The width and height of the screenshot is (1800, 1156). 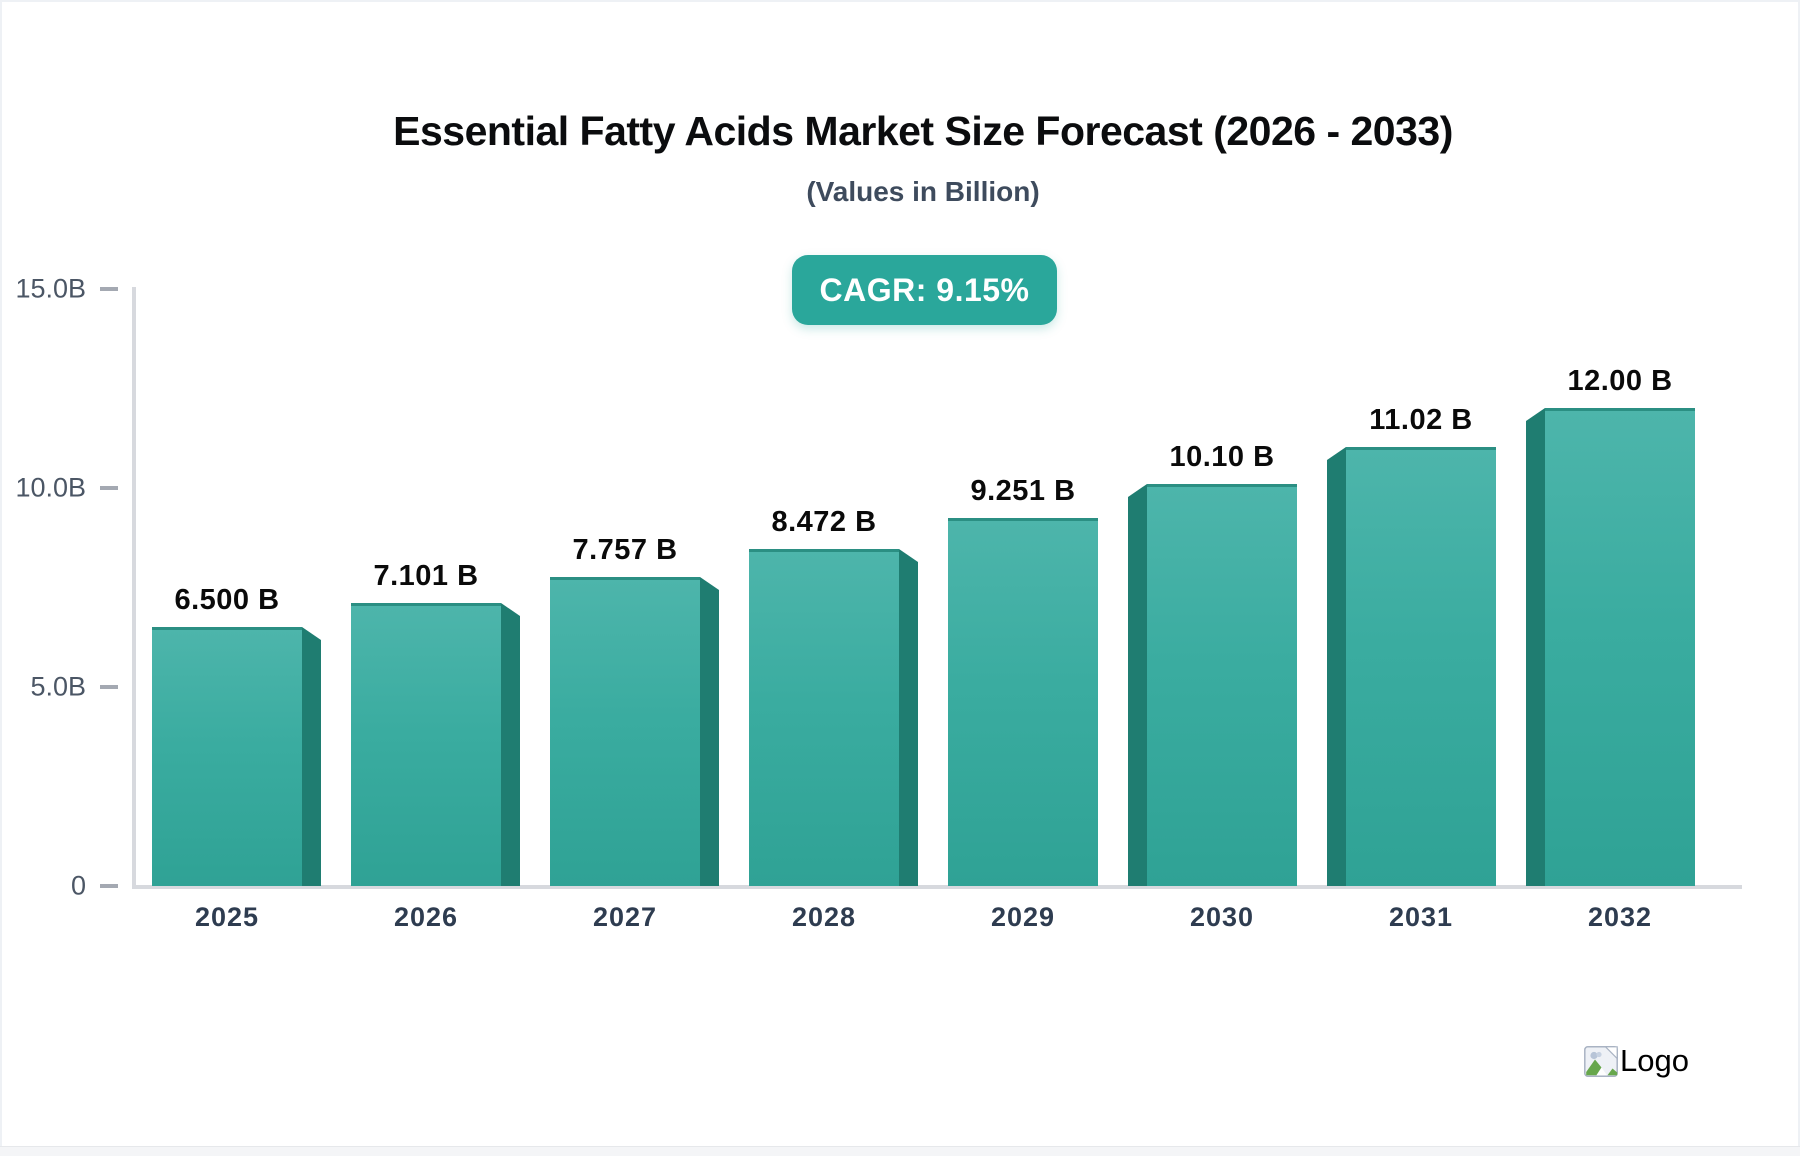 What do you see at coordinates (78, 885) in the screenshot?
I see `y-tick-label: 0` at bounding box center [78, 885].